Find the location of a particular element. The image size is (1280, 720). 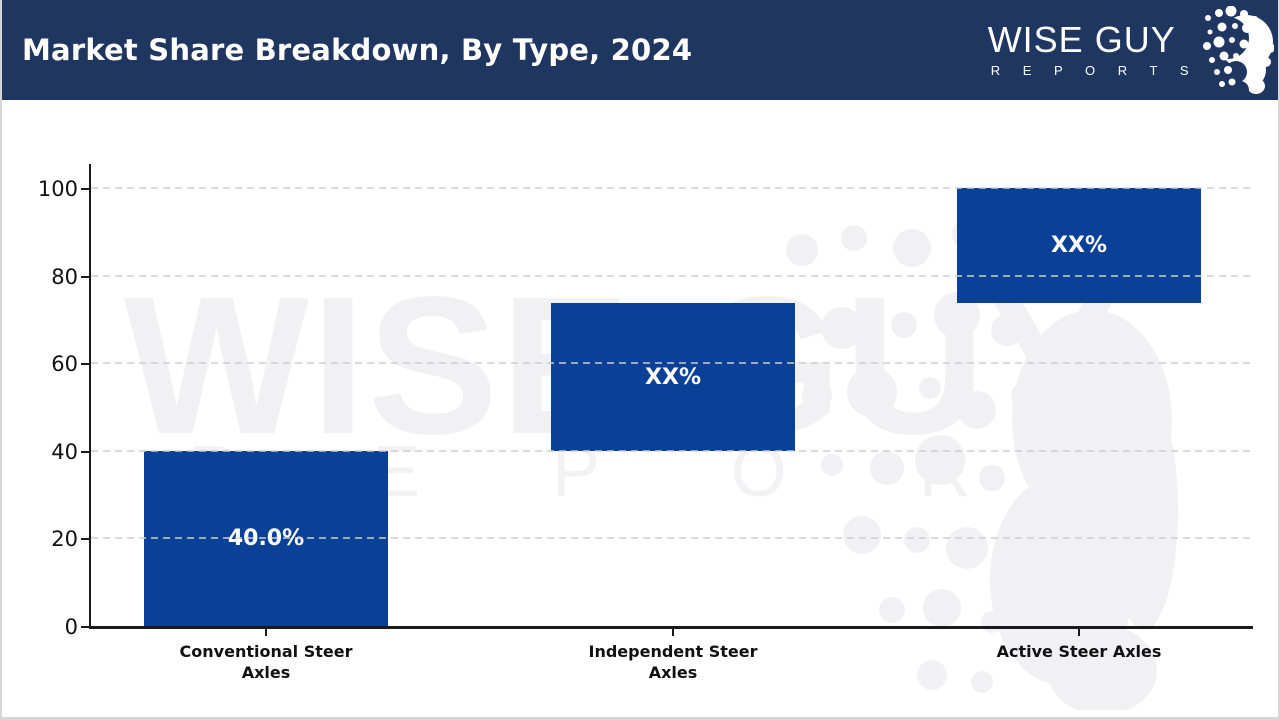

bar-value-label-3: XX% is located at coordinates (1079, 245).